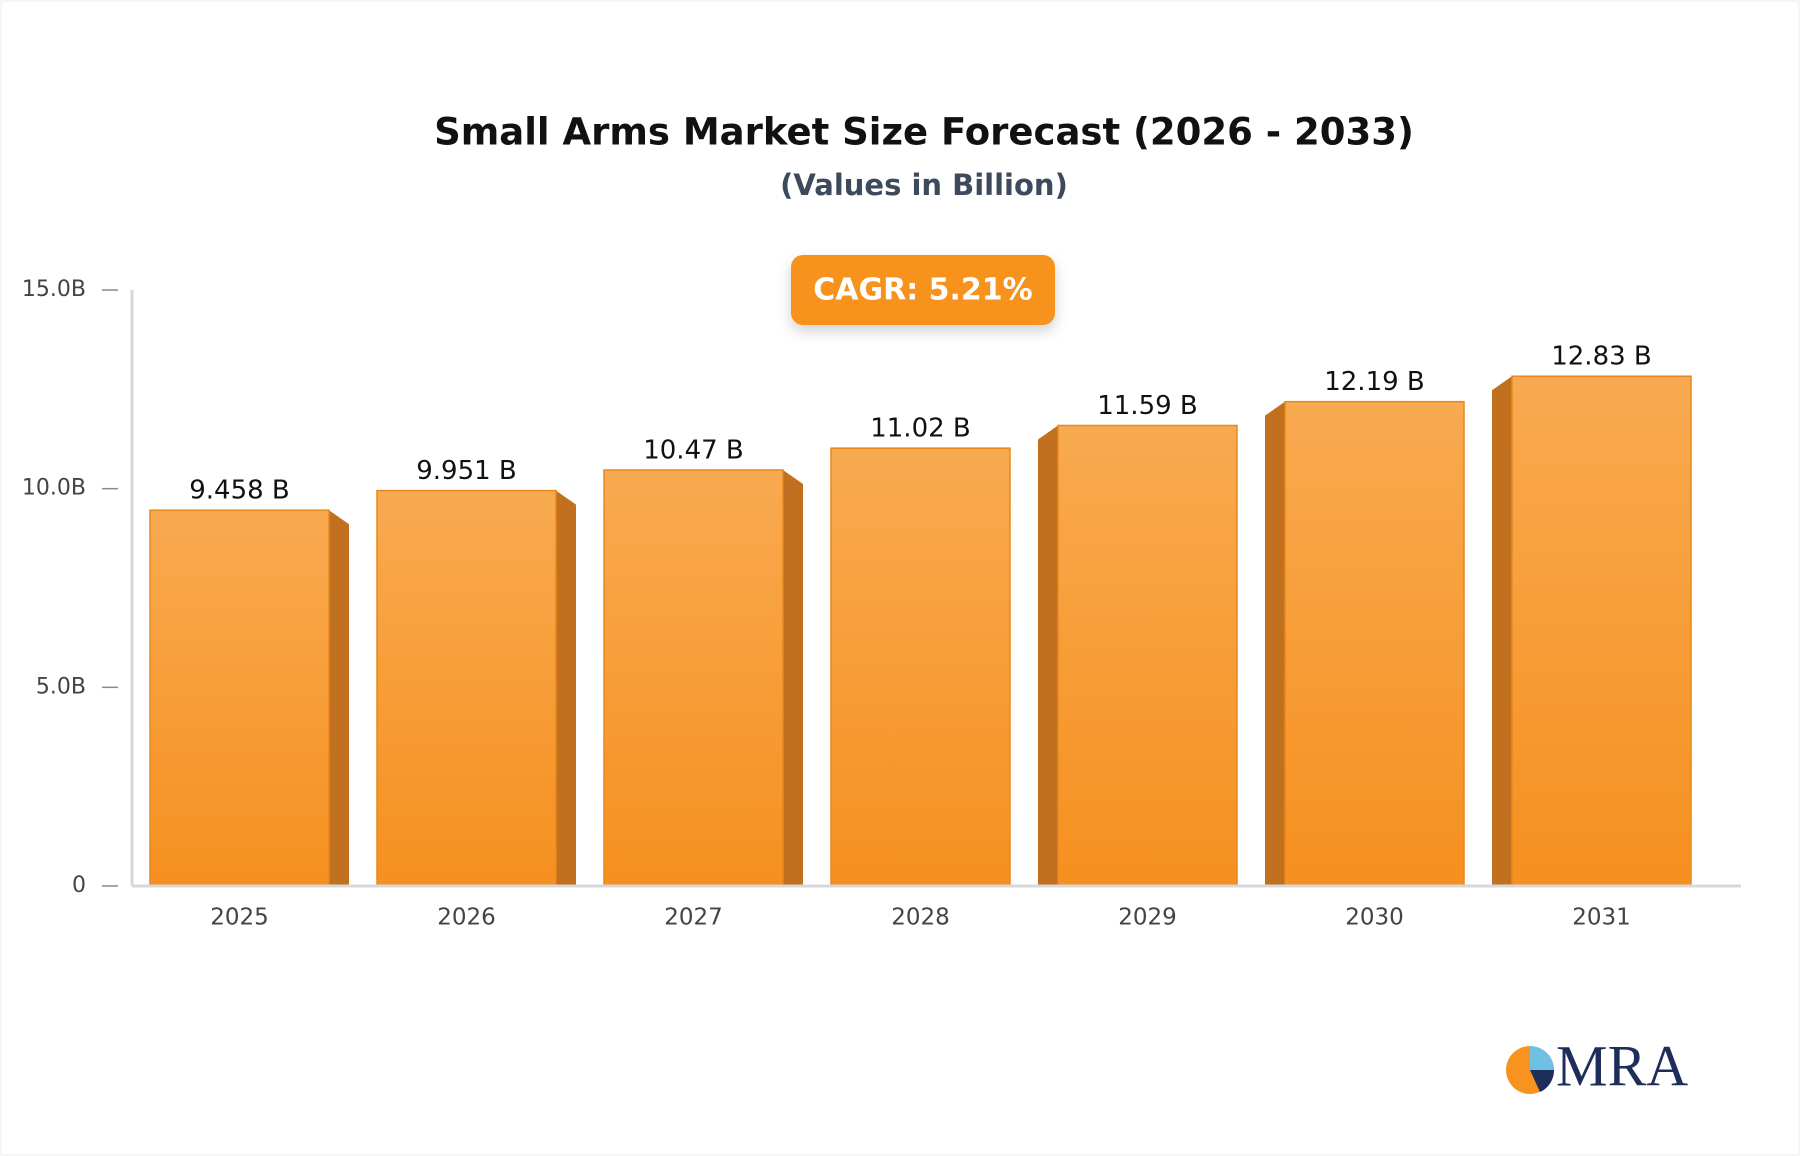 The width and height of the screenshot is (1800, 1156). What do you see at coordinates (1622, 1065) in the screenshot?
I see `logo-text: MRA` at bounding box center [1622, 1065].